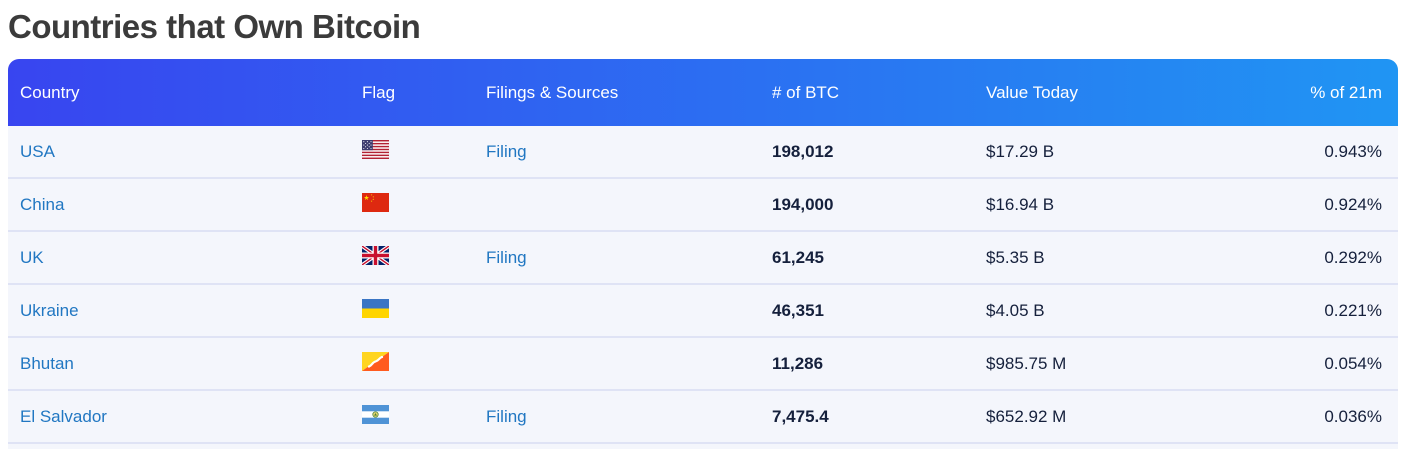 The width and height of the screenshot is (1406, 458). Describe the element at coordinates (375, 414) in the screenshot. I see `el-salvador-flag-icon` at that location.